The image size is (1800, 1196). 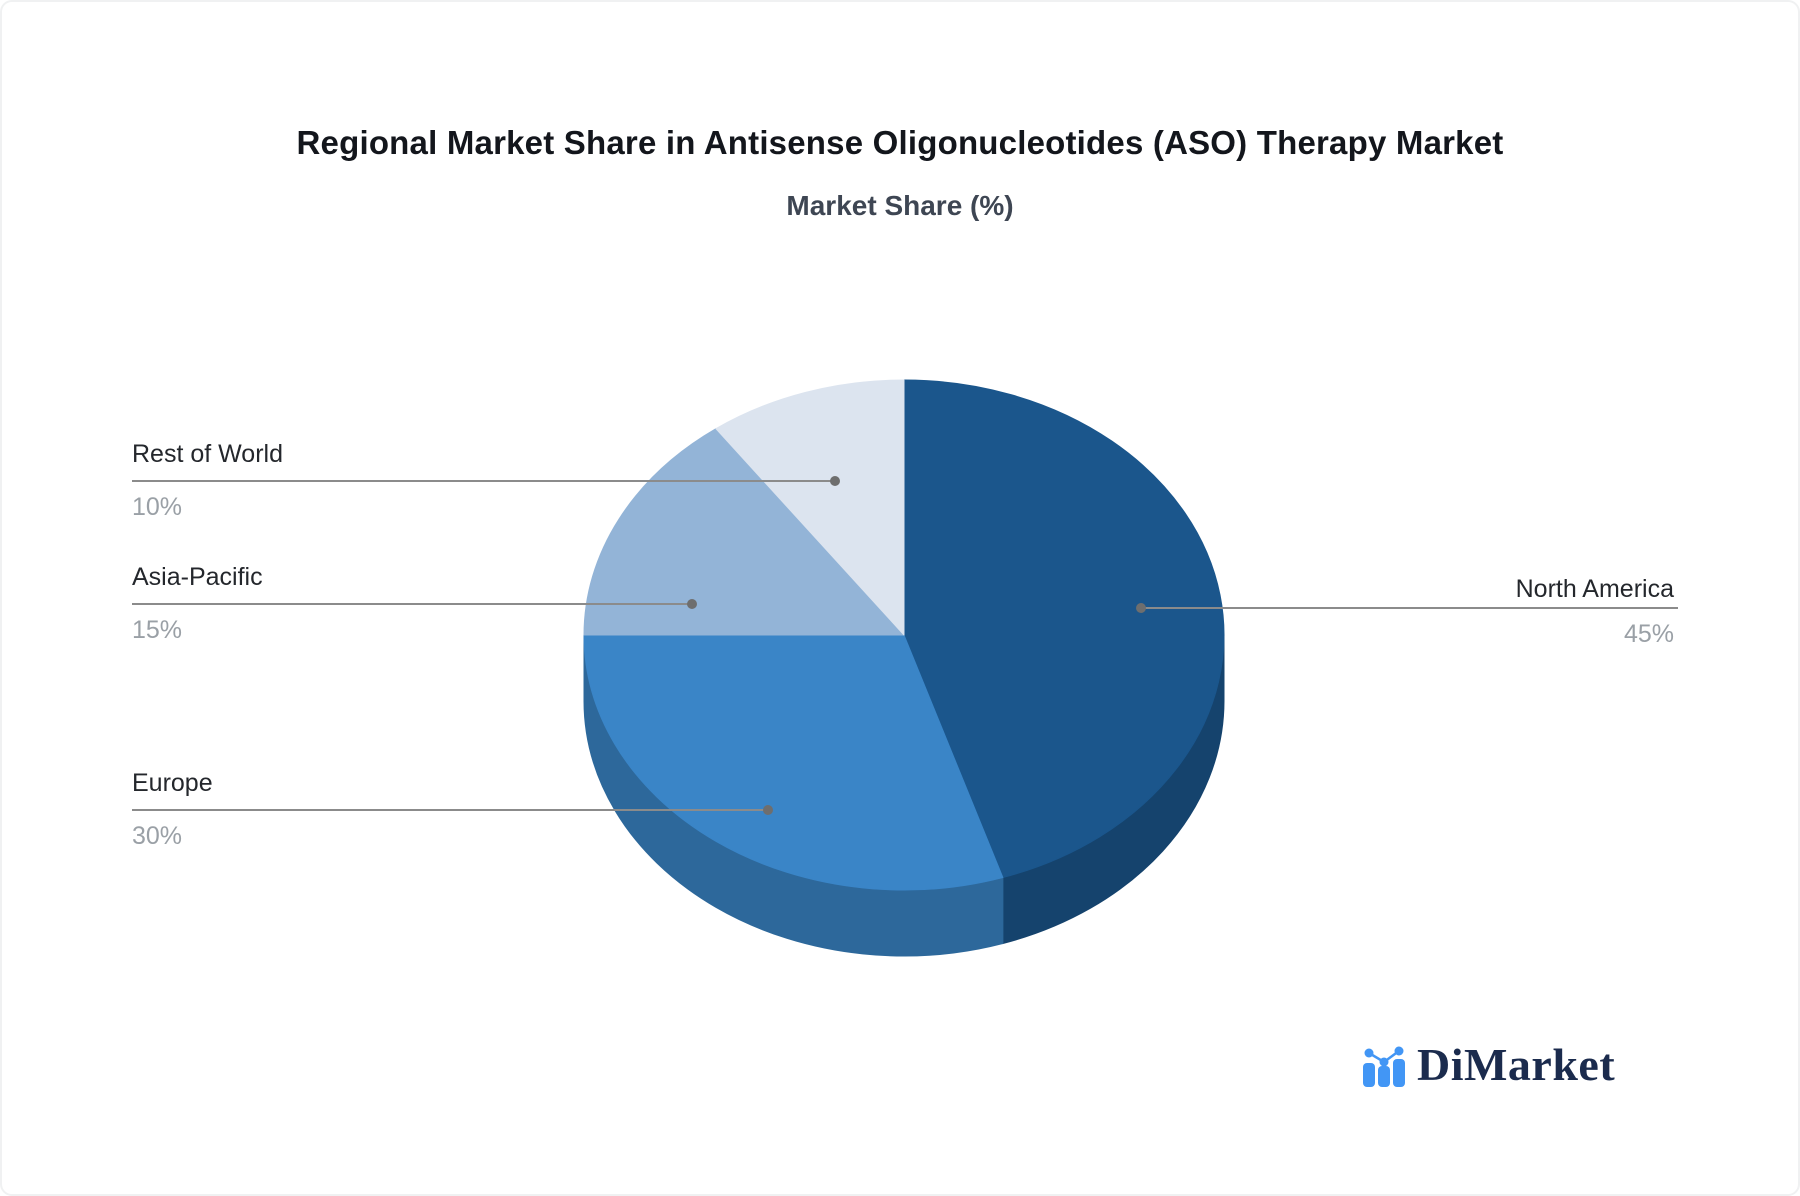 I want to click on slice-label: Europe, so click(x=172, y=783).